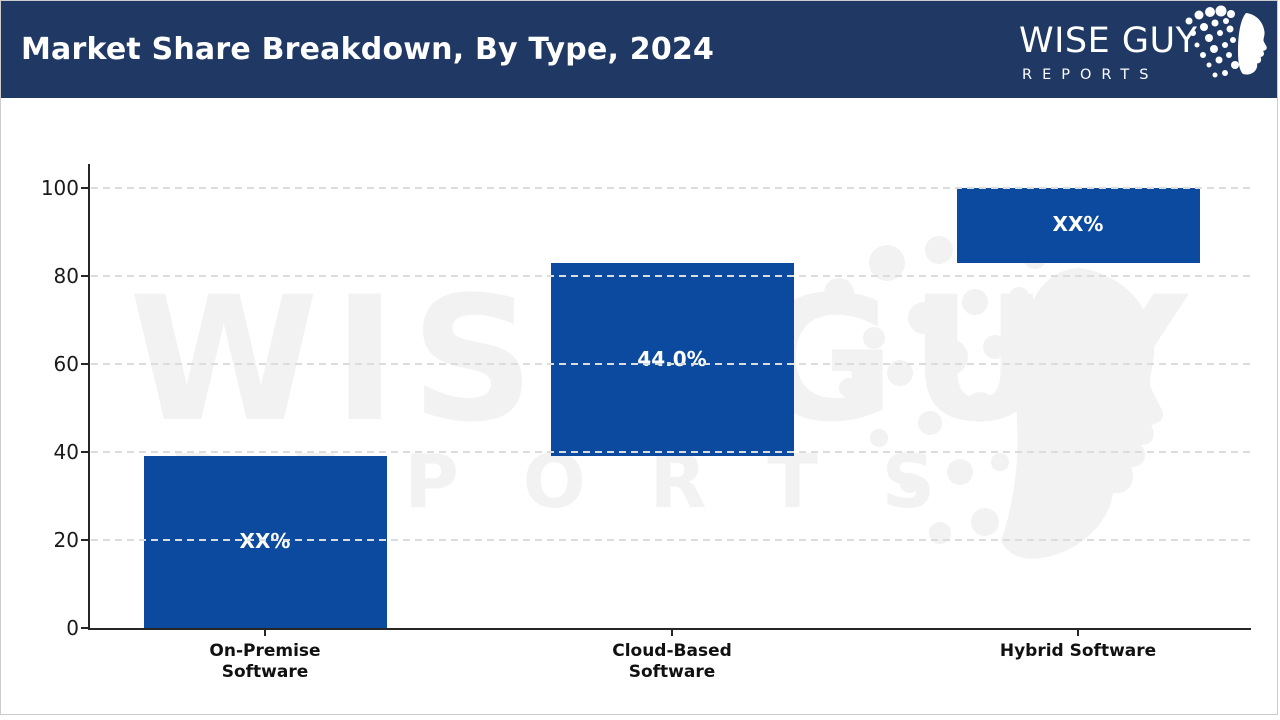 Image resolution: width=1280 pixels, height=720 pixels. I want to click on wise-guy-reports-logo: WISE GUY REPORTS, so click(1143, 44).